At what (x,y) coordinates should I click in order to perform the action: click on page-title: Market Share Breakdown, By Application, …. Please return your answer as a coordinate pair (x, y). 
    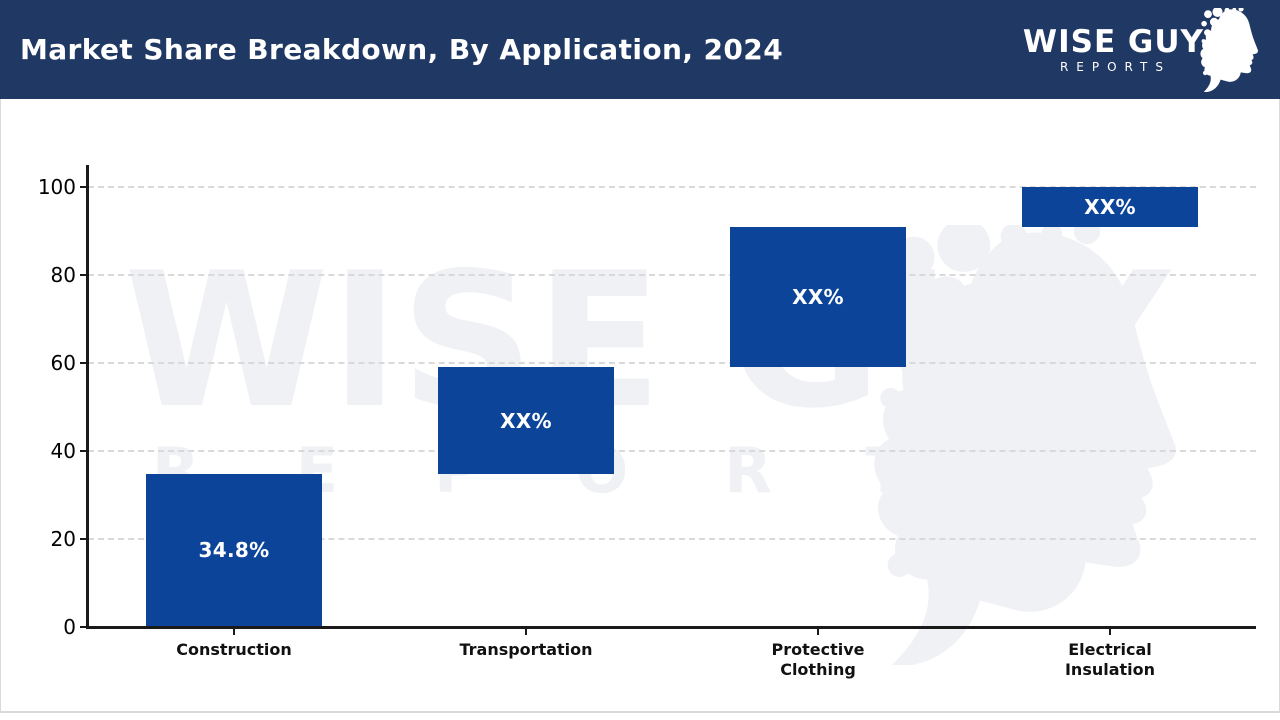
    Looking at the image, I should click on (402, 49).